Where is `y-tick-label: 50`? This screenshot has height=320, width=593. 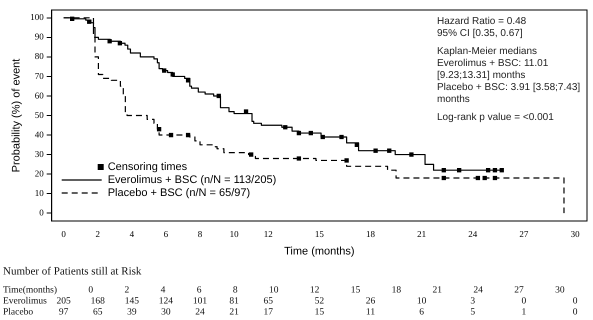
y-tick-label: 50 is located at coordinates (39, 115).